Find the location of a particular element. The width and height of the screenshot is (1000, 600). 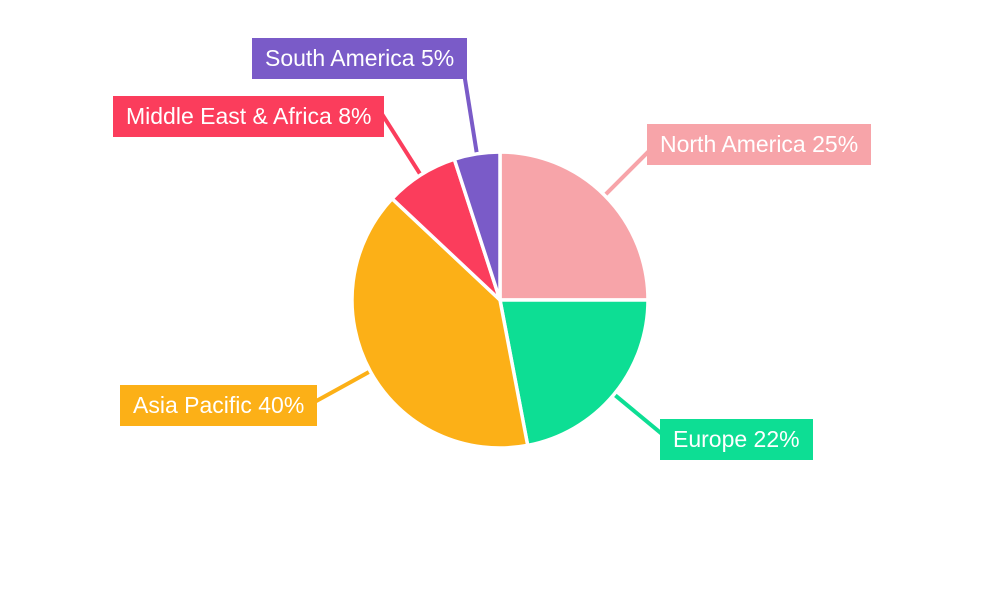

leader-line-south-america is located at coordinates (470, 112).